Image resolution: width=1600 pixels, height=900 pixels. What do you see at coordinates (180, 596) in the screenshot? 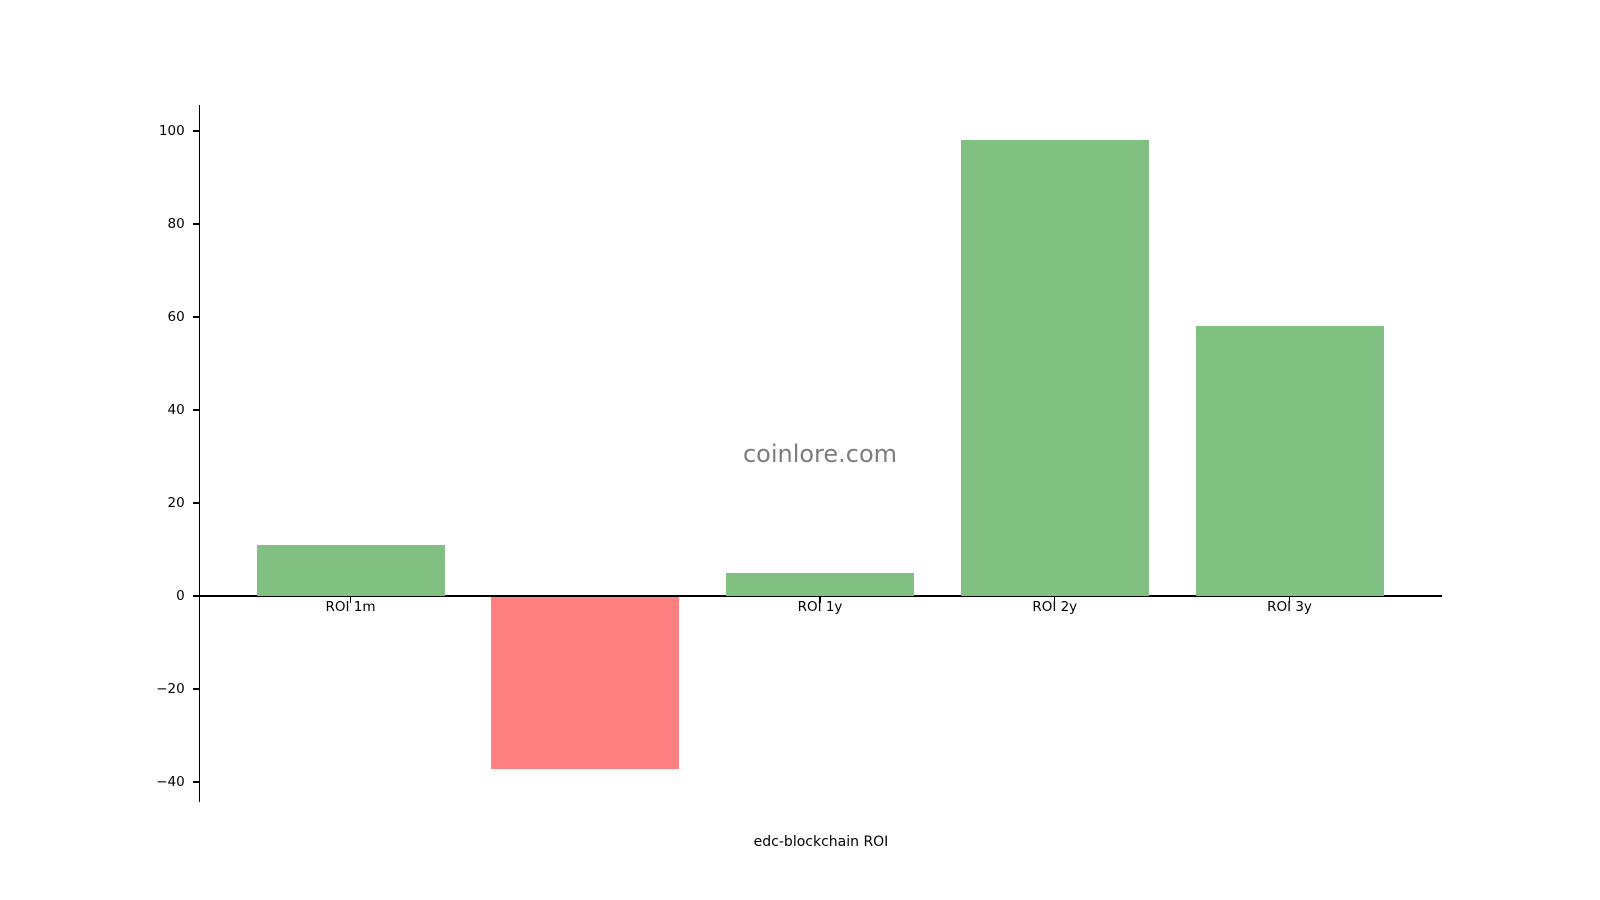
I see `y-tick-label: 0` at bounding box center [180, 596].